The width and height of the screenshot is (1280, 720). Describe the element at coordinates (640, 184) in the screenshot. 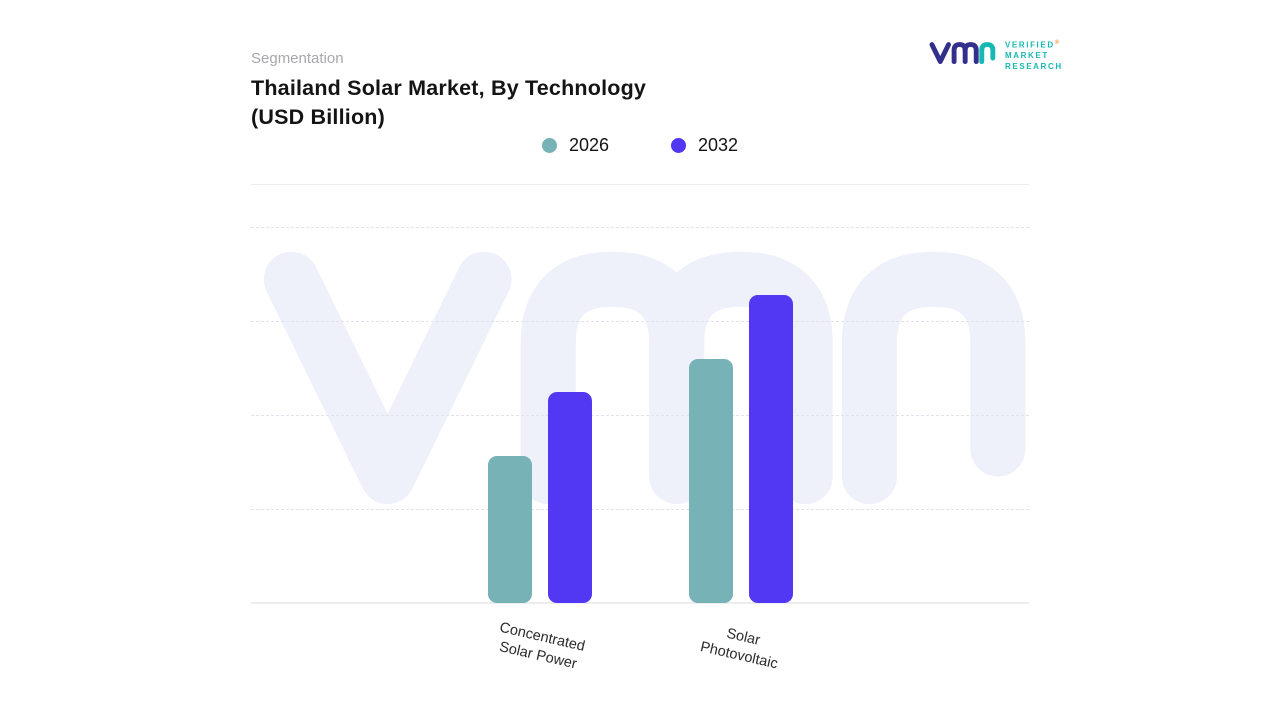

I see `header-separator-line` at that location.